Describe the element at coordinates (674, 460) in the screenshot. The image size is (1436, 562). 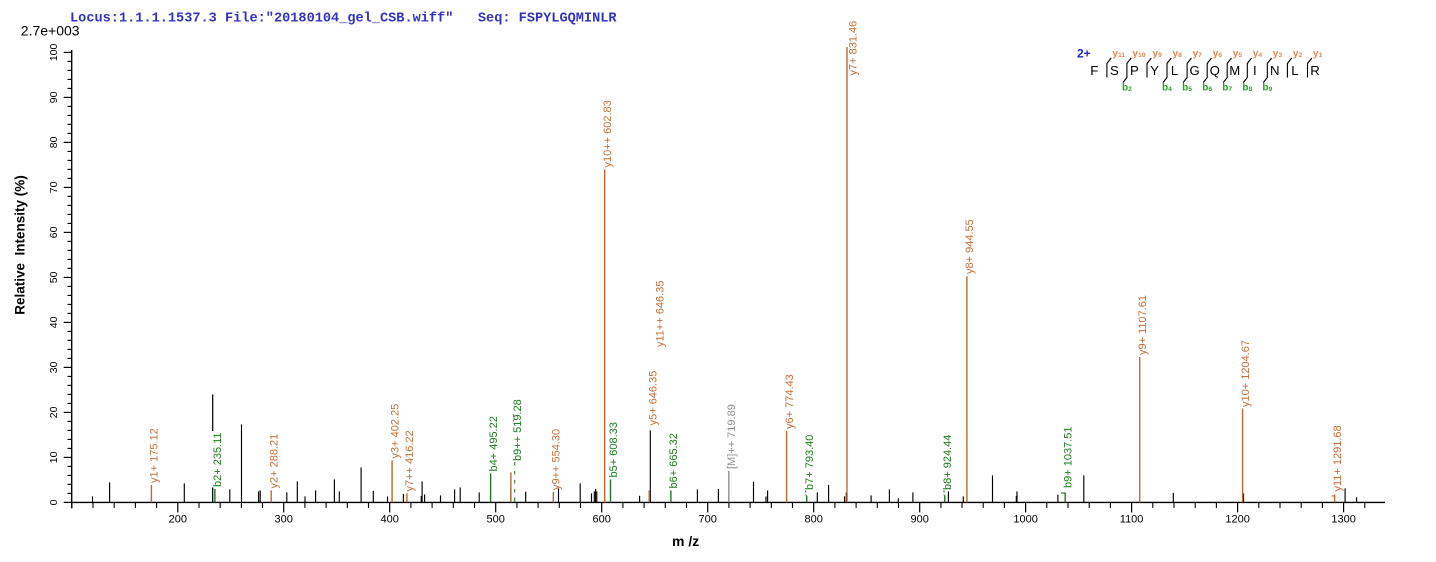
I see `svg-text: b6+ 665.32` at that location.